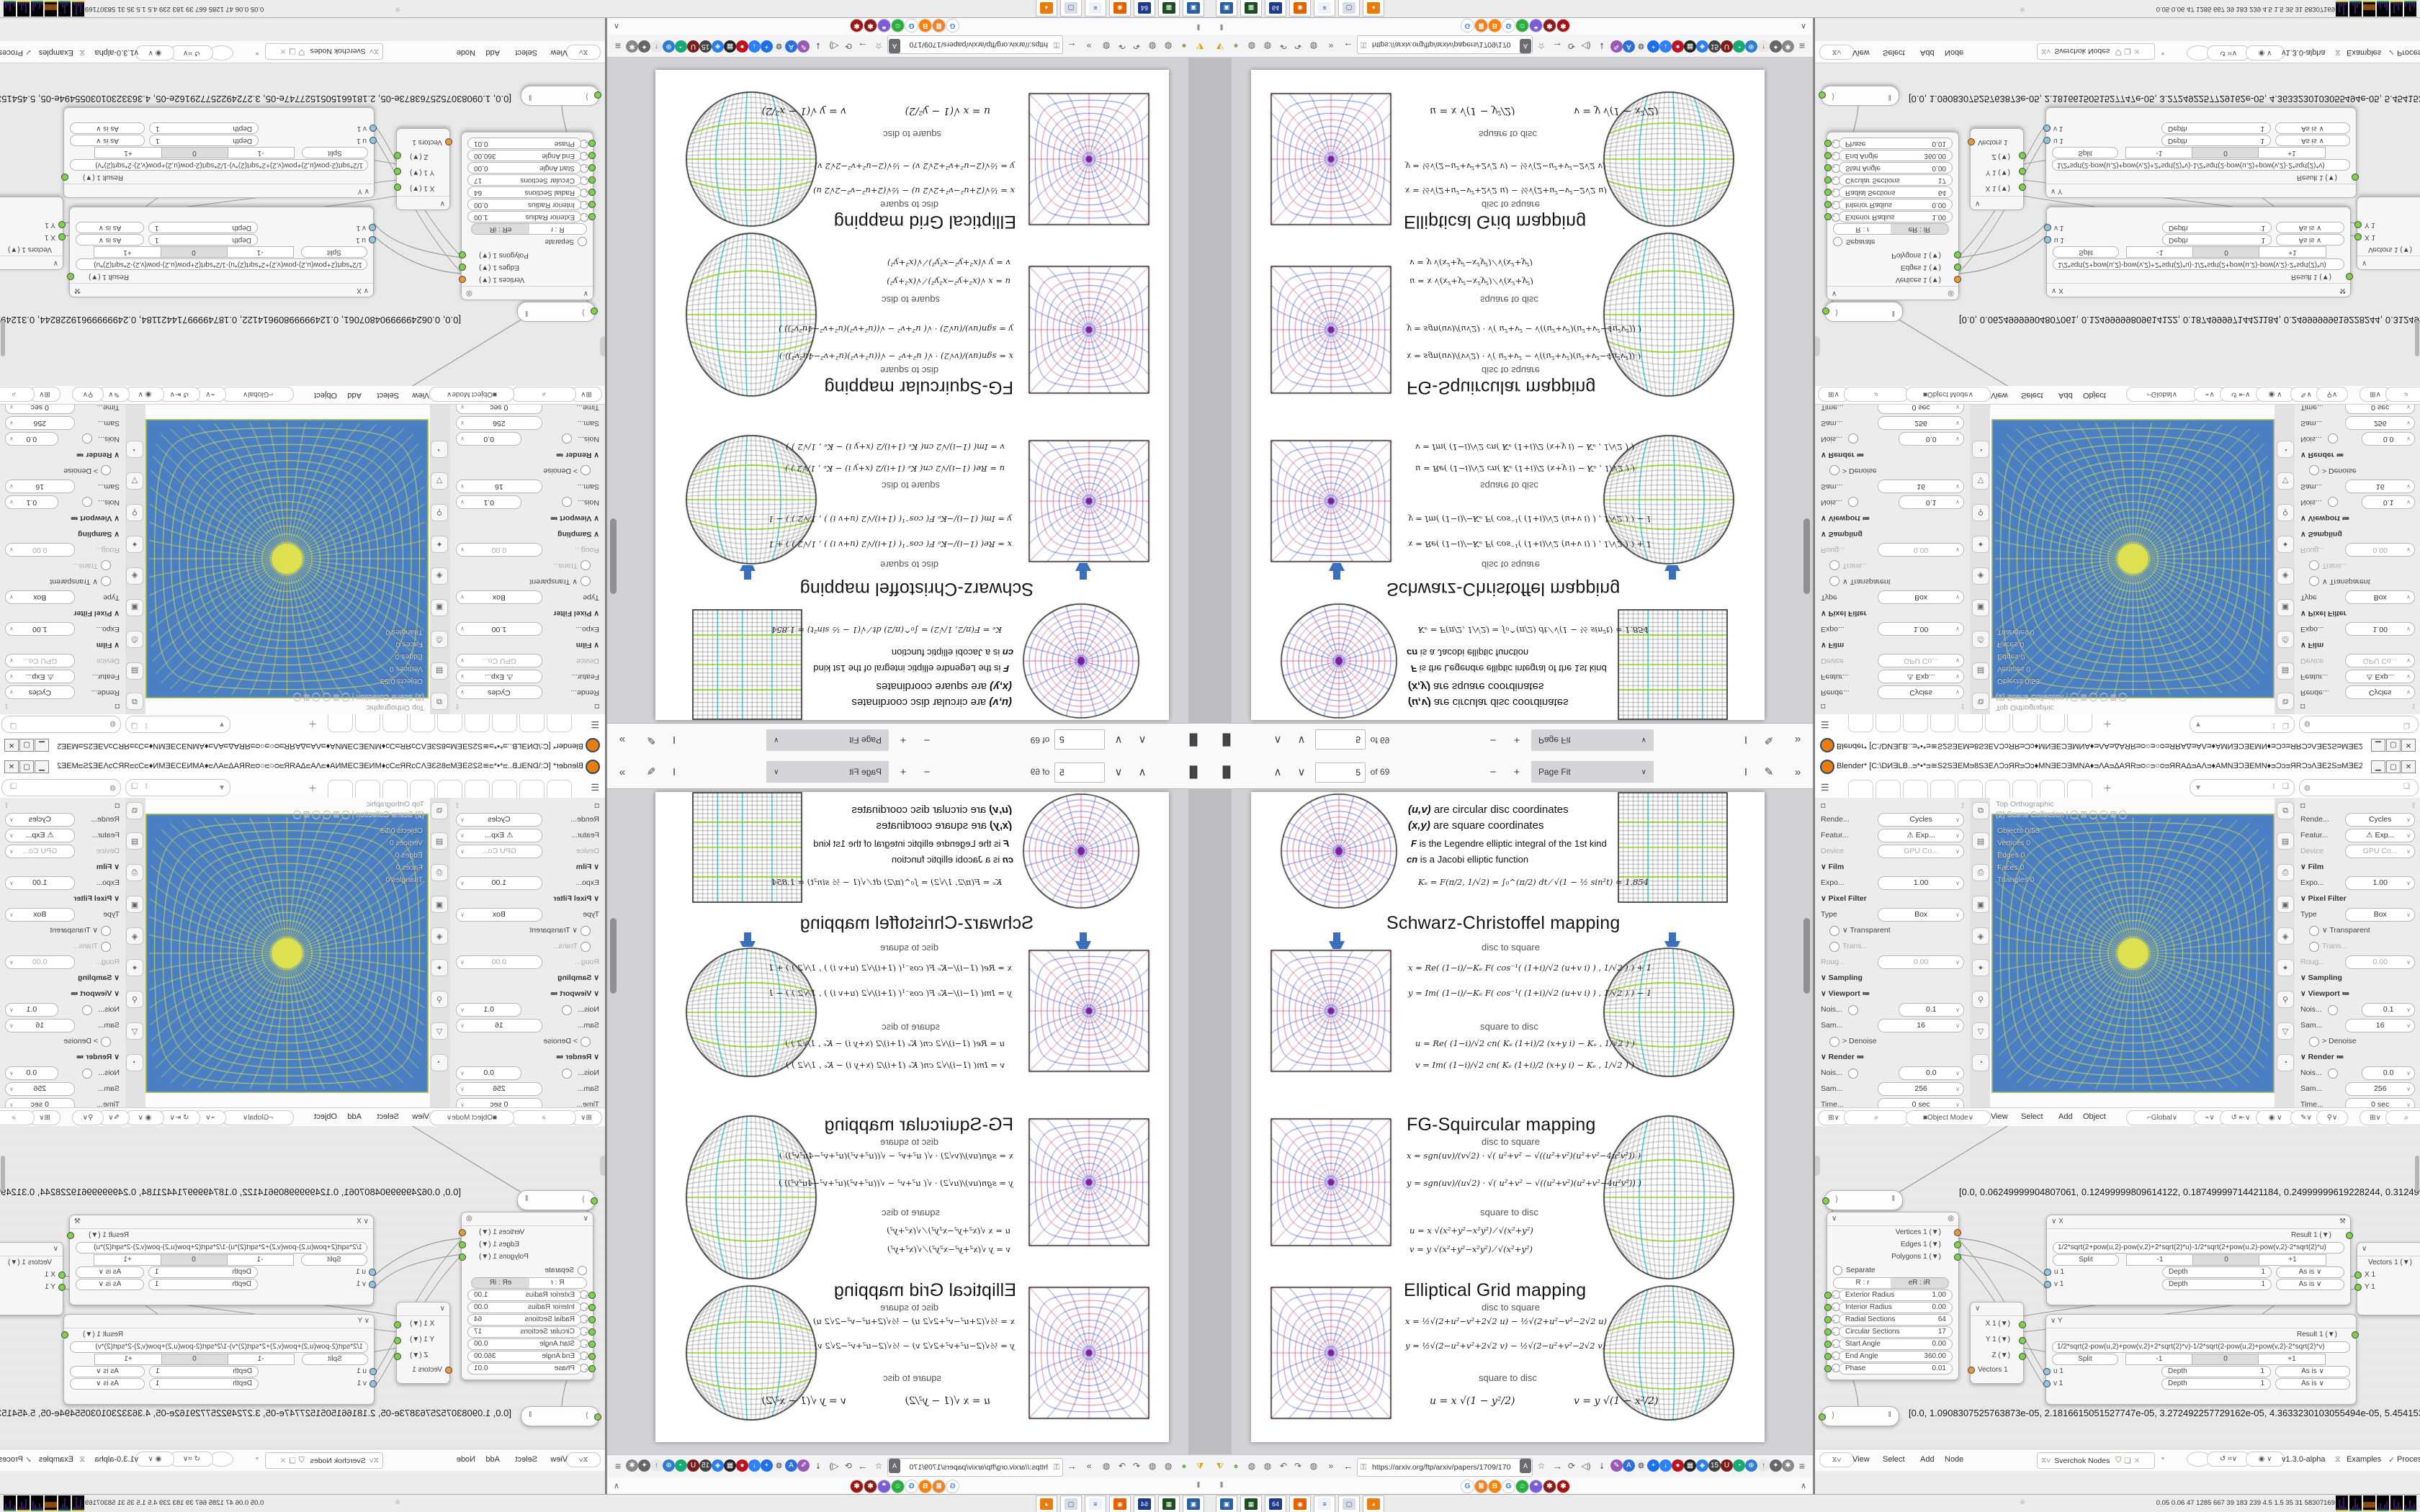  Describe the element at coordinates (1763, 46) in the screenshot. I see `extension-icon: ↑` at that location.